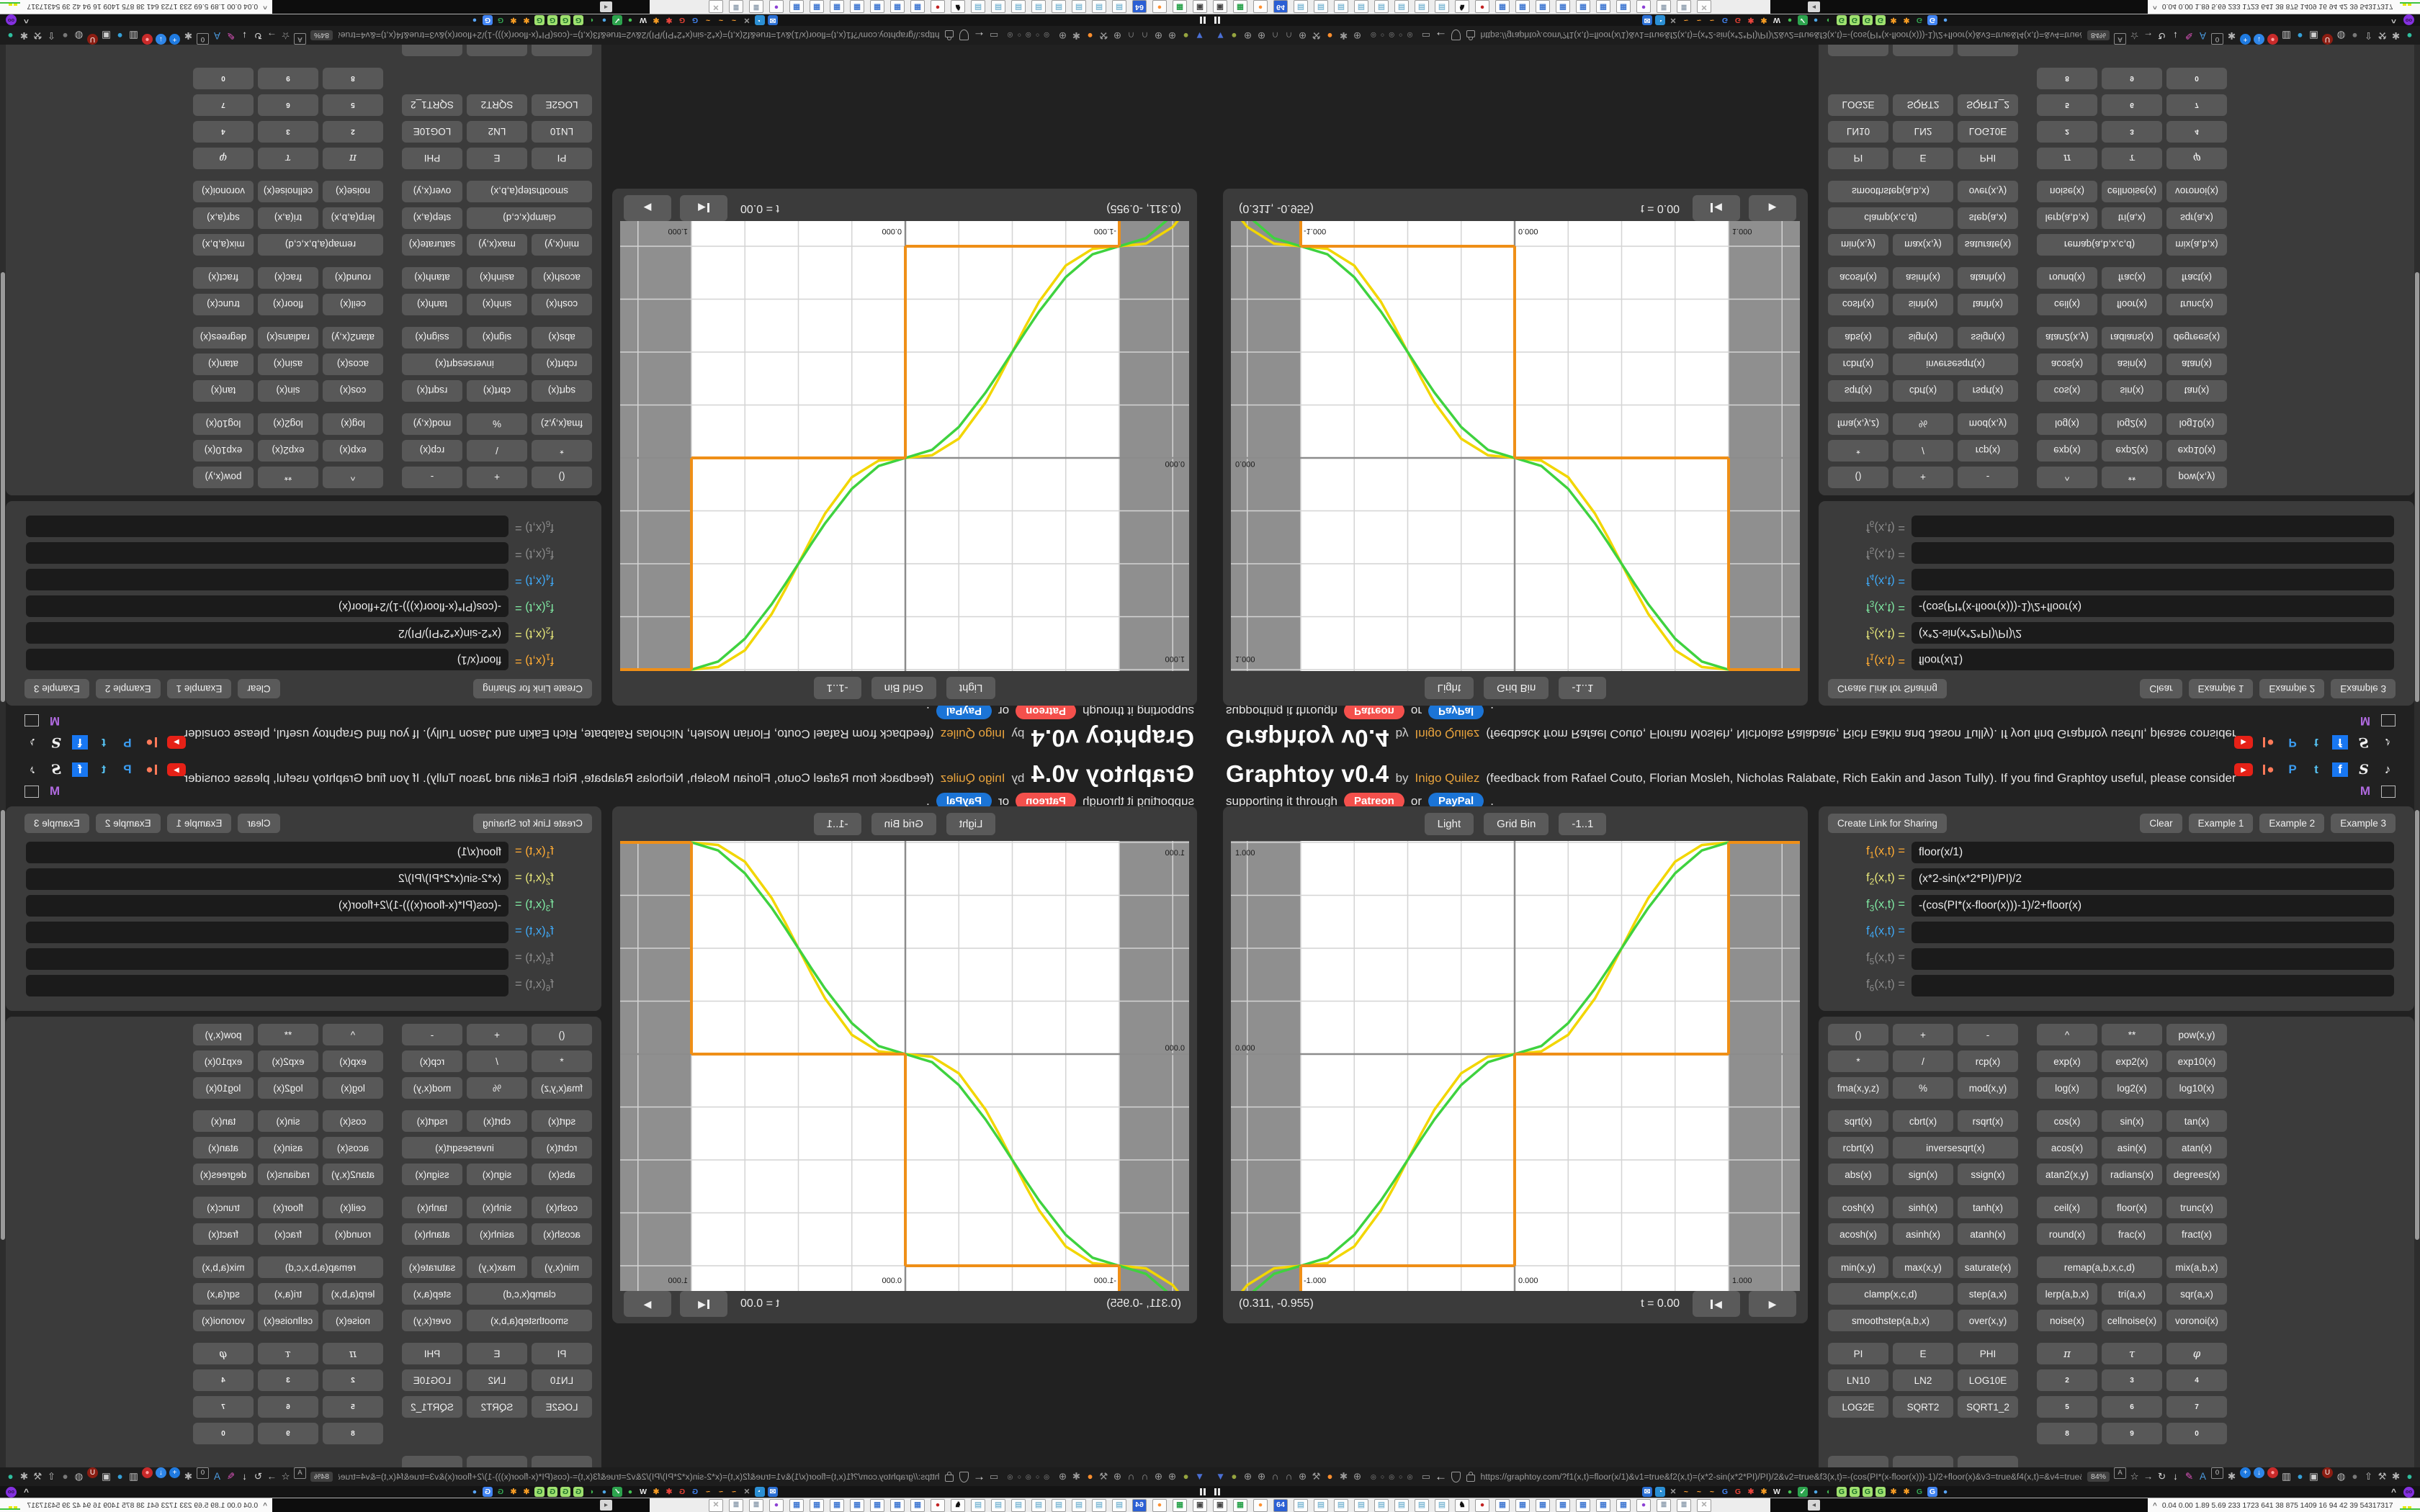 The height and width of the screenshot is (1512, 2420). What do you see at coordinates (258, 1476) in the screenshot?
I see `reload-icon: ↻` at bounding box center [258, 1476].